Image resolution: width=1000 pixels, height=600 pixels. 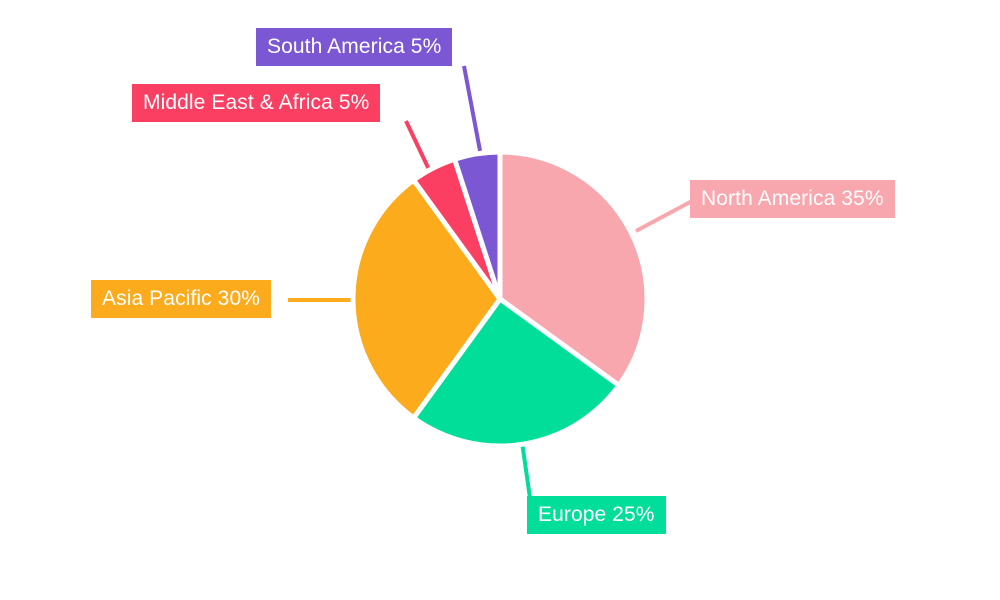 What do you see at coordinates (354, 47) in the screenshot?
I see `pie-label-south-america: South America 5%` at bounding box center [354, 47].